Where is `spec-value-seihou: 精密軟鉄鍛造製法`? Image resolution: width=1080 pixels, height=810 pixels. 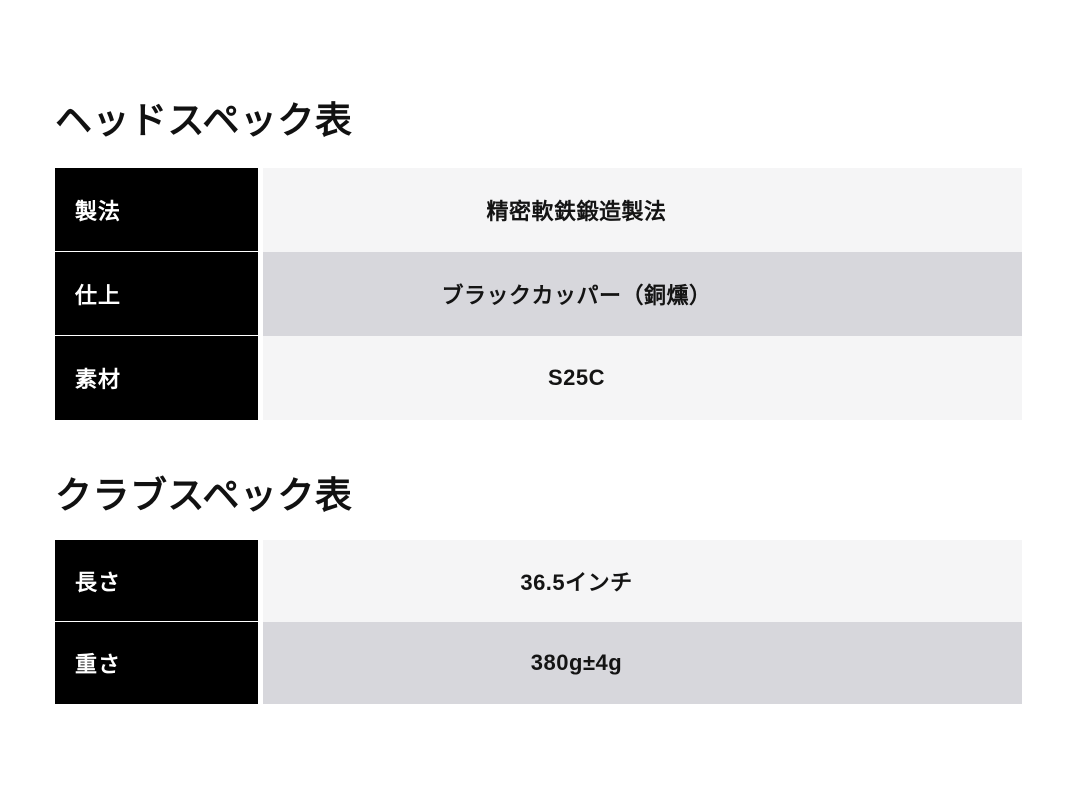
spec-value-seihou: 精密軟鉄鍛造製法 is located at coordinates (642, 210).